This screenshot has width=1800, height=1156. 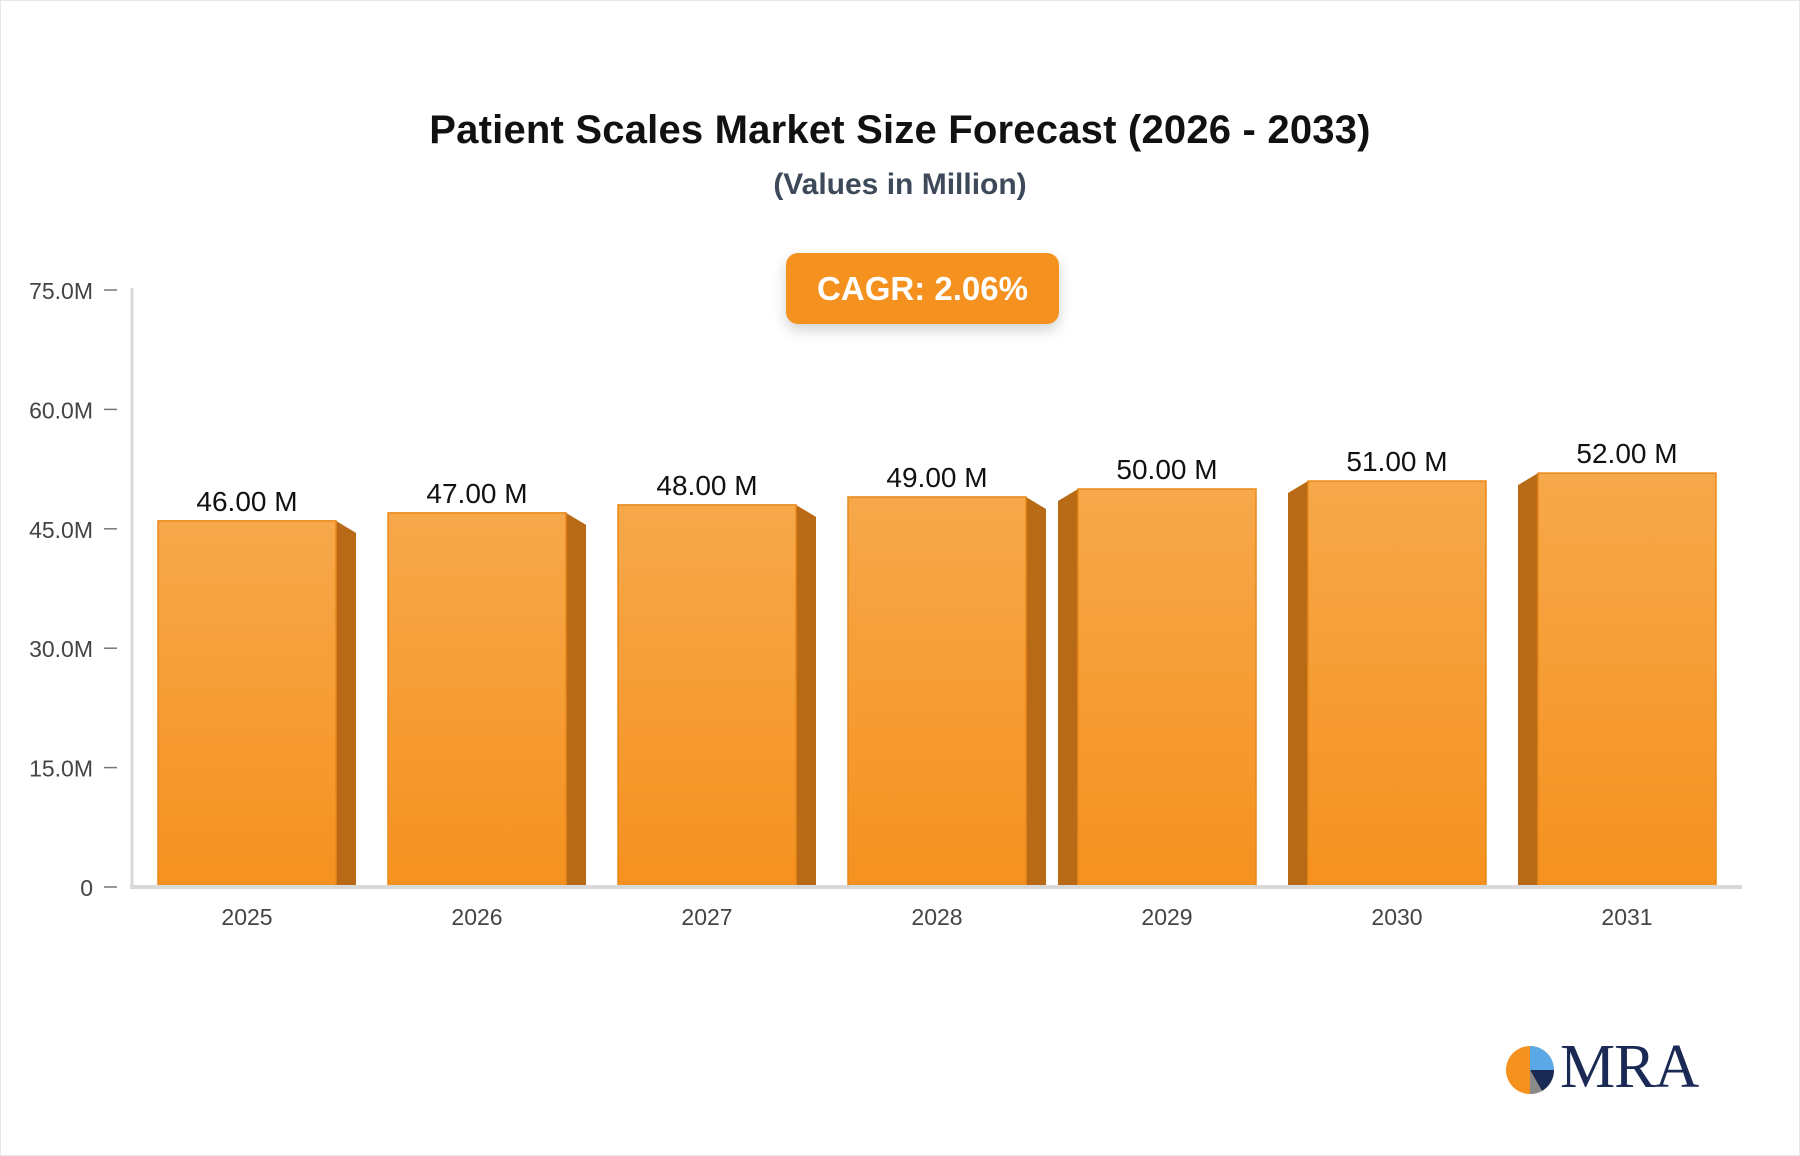 I want to click on y-tick-label: 60.0M, so click(x=61, y=410).